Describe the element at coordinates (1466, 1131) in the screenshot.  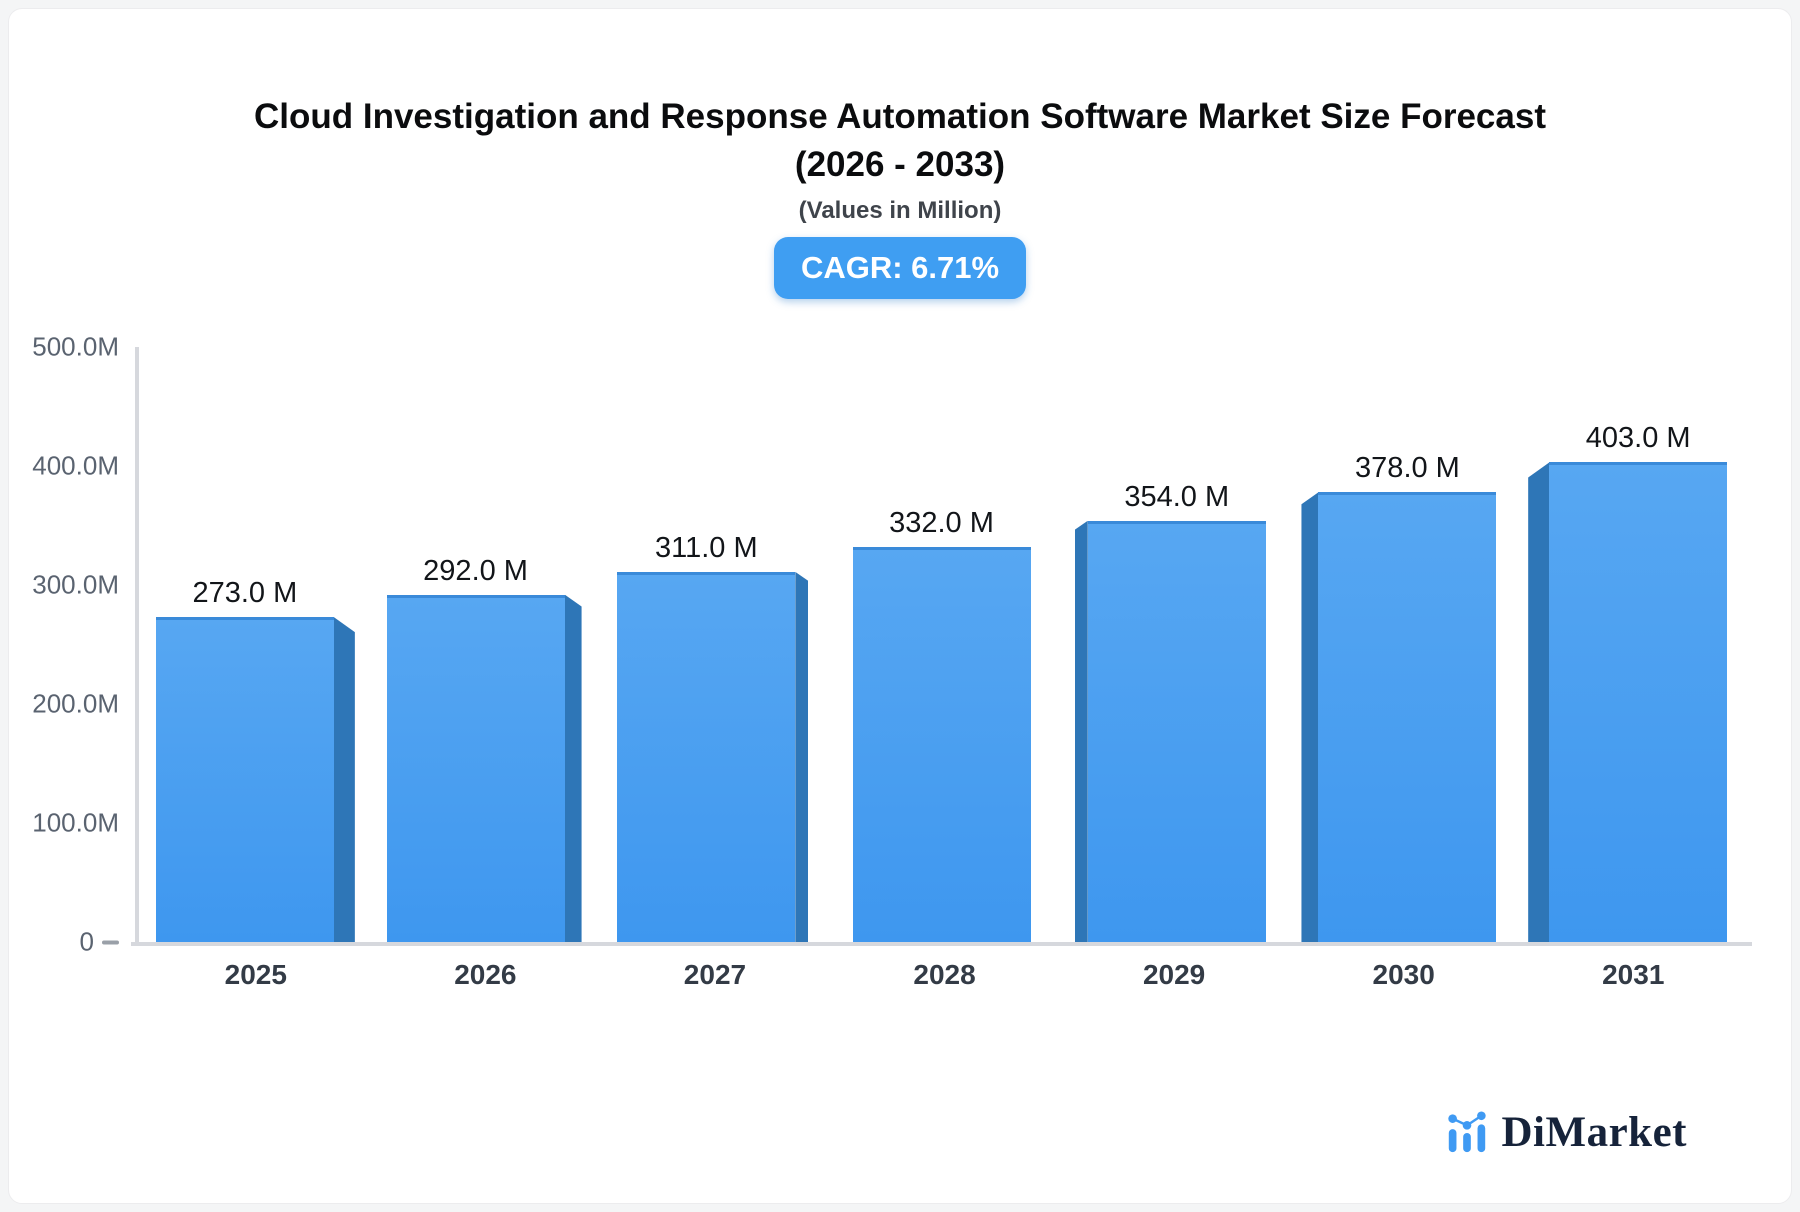
I see `bar-line-chart-logo-icon` at that location.